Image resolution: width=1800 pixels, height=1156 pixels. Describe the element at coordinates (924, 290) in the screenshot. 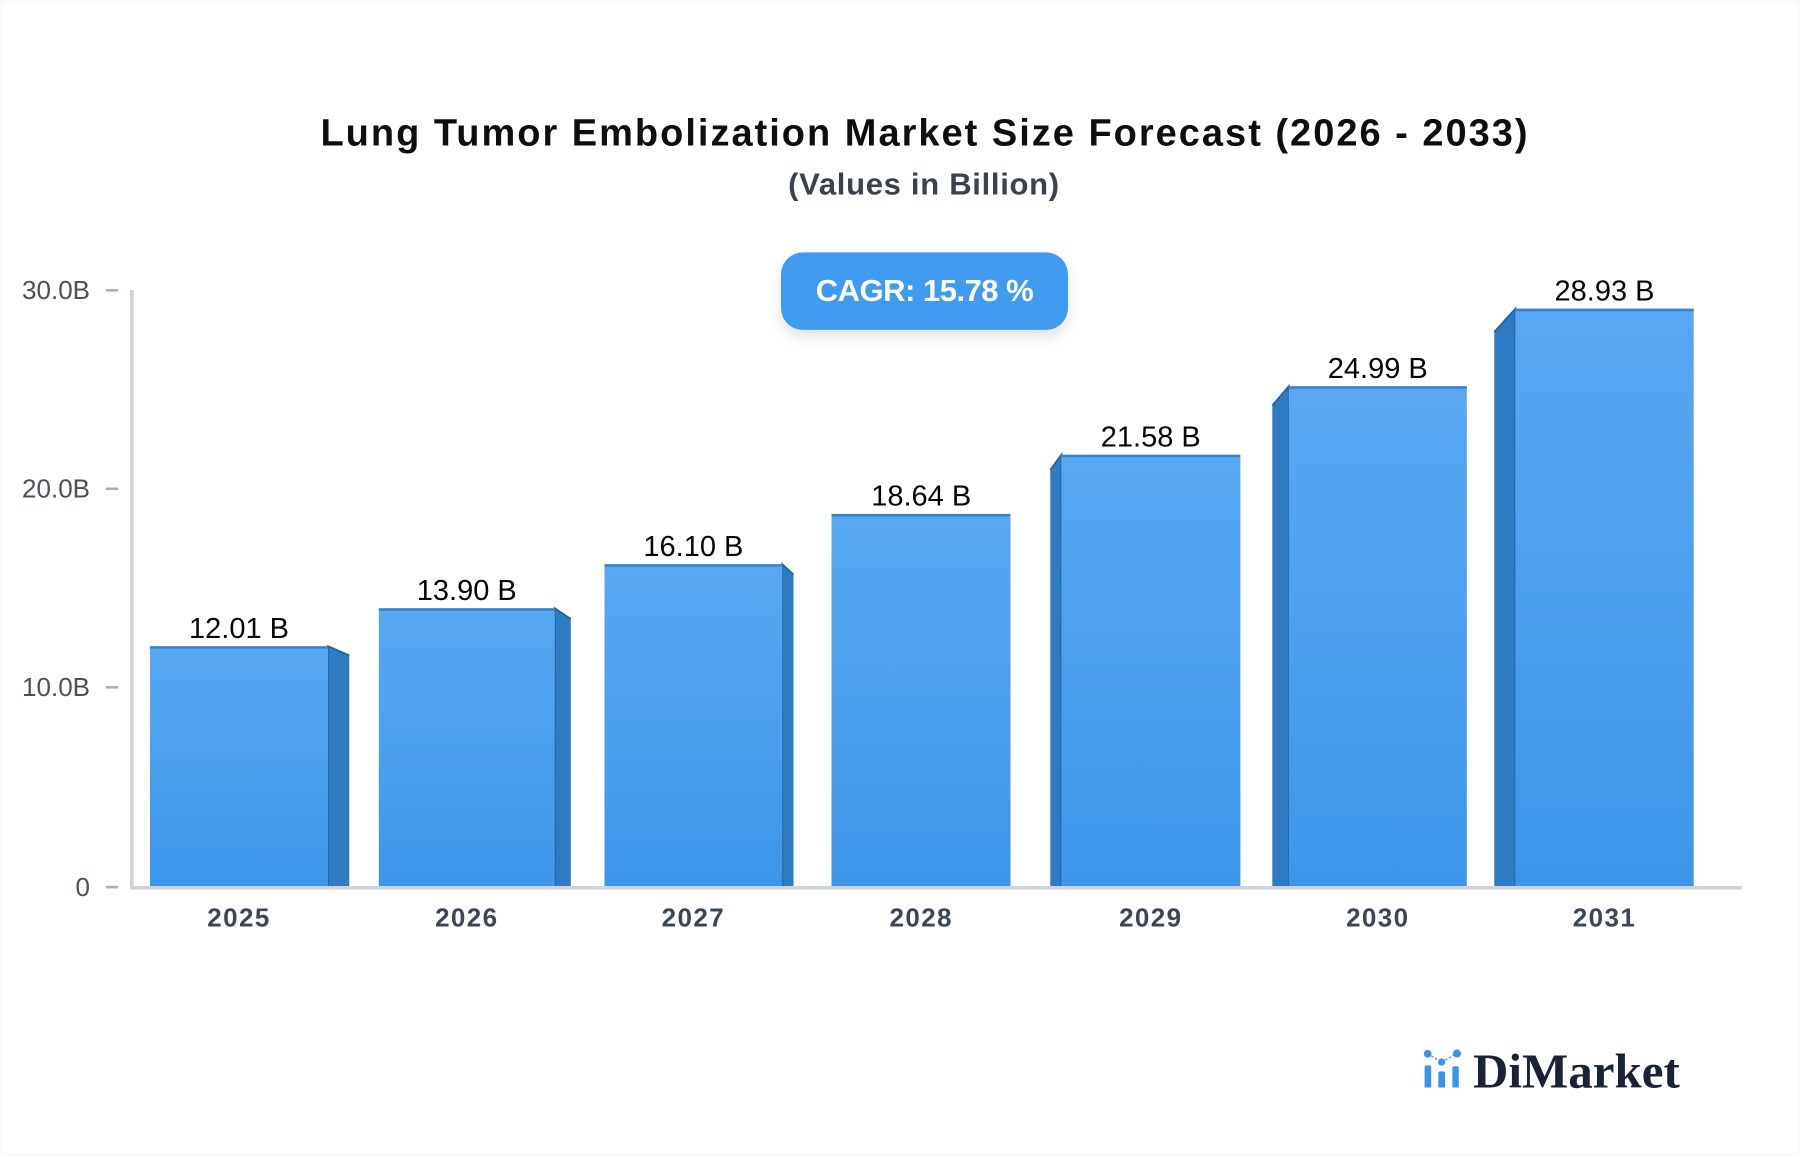

I see `svg-text: CAGR: 15.78 %` at that location.